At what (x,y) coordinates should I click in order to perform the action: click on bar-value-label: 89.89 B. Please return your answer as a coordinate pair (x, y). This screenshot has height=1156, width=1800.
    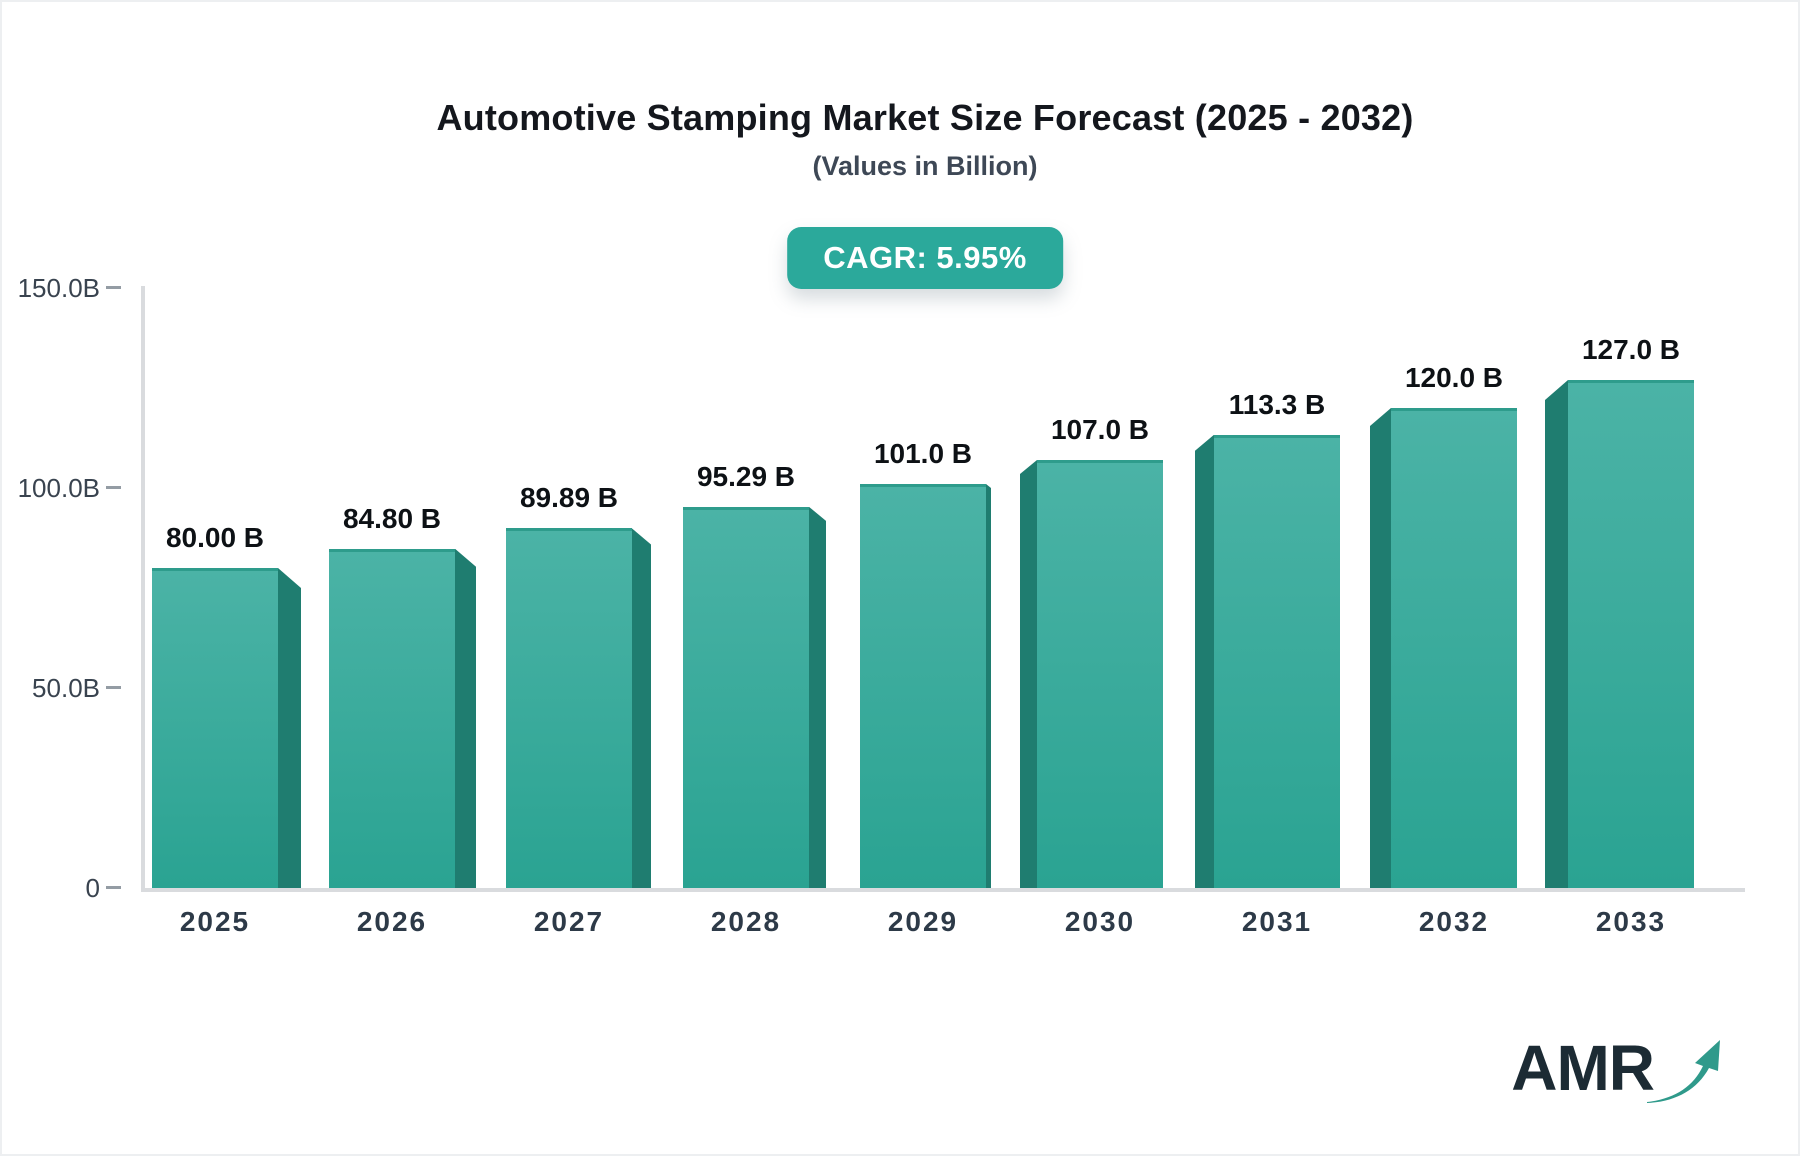
    Looking at the image, I should click on (569, 498).